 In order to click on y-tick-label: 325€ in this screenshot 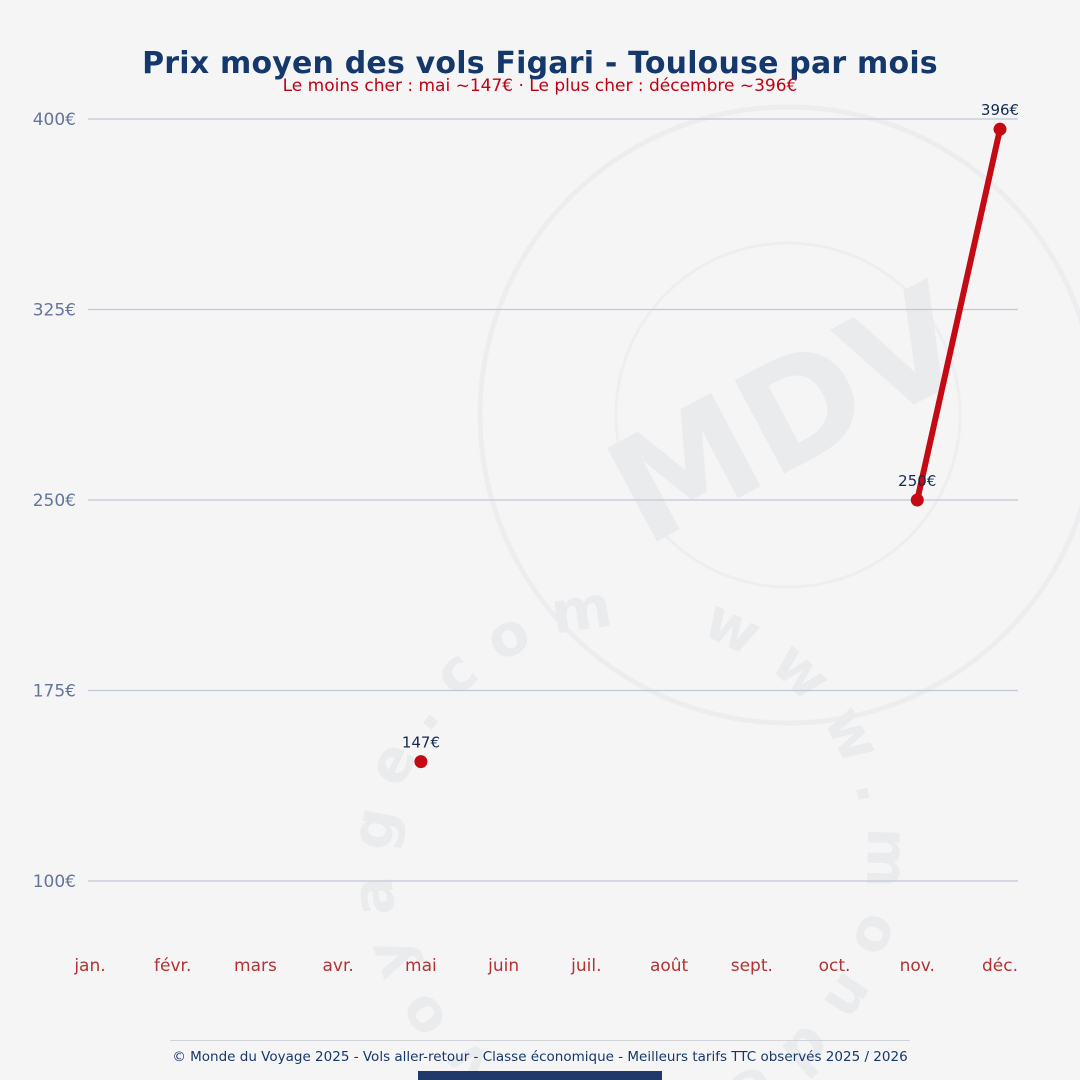, I will do `click(54, 311)`.